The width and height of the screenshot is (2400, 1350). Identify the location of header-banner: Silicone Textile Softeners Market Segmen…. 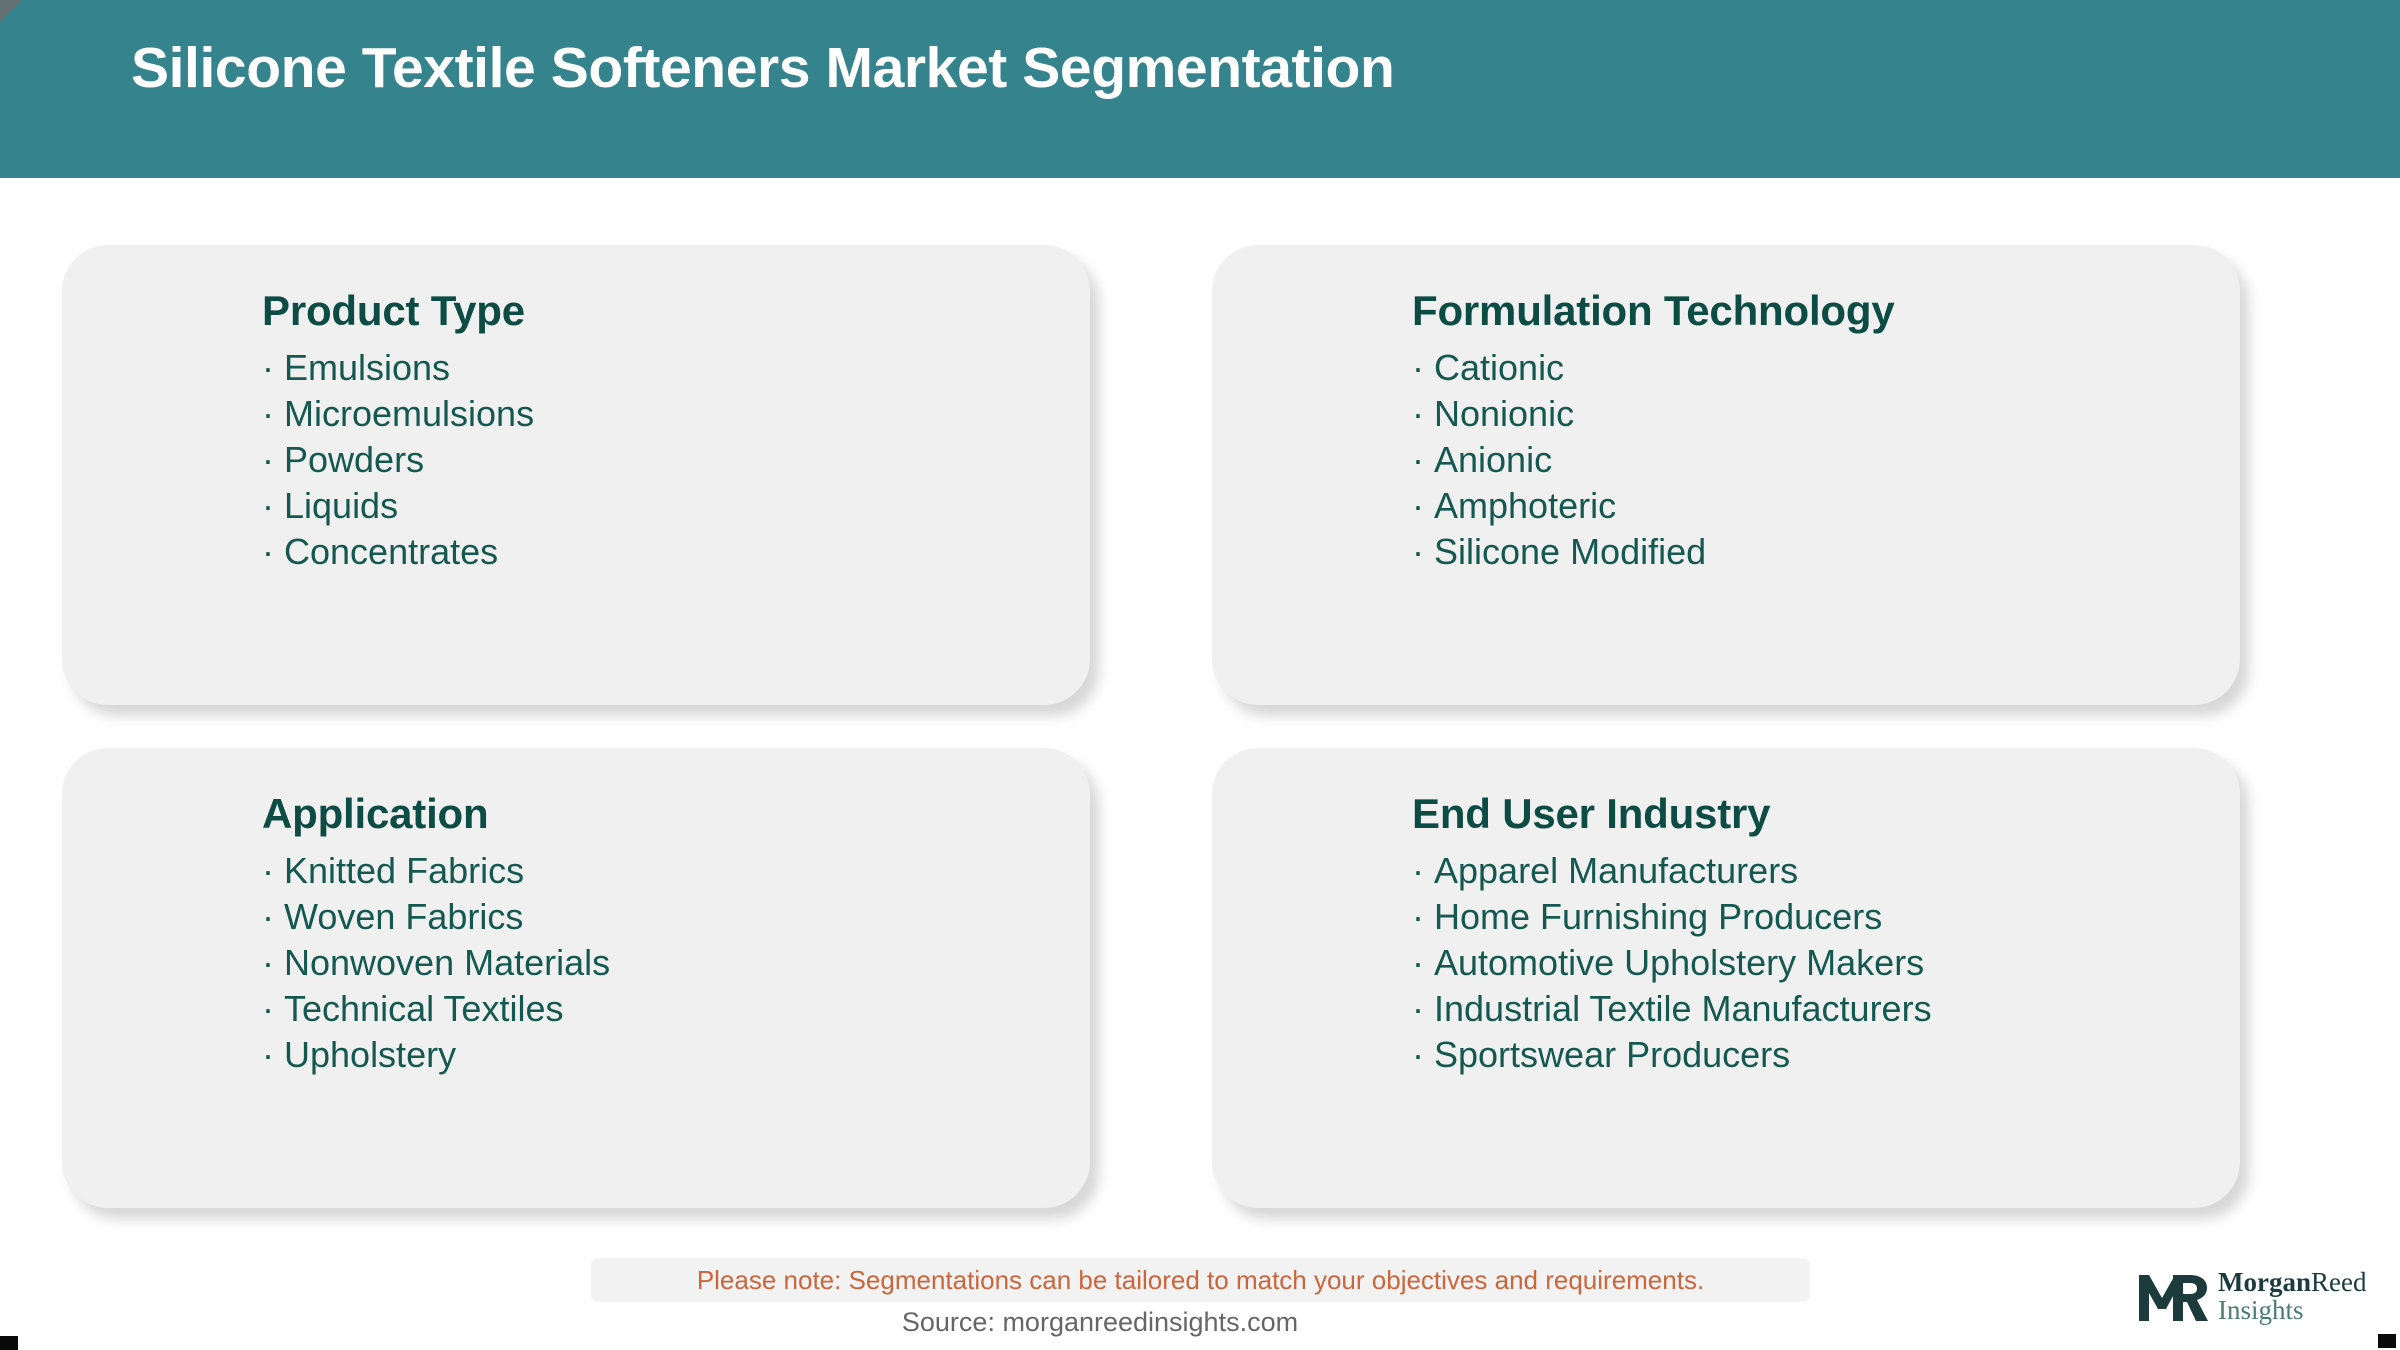
(1200, 89).